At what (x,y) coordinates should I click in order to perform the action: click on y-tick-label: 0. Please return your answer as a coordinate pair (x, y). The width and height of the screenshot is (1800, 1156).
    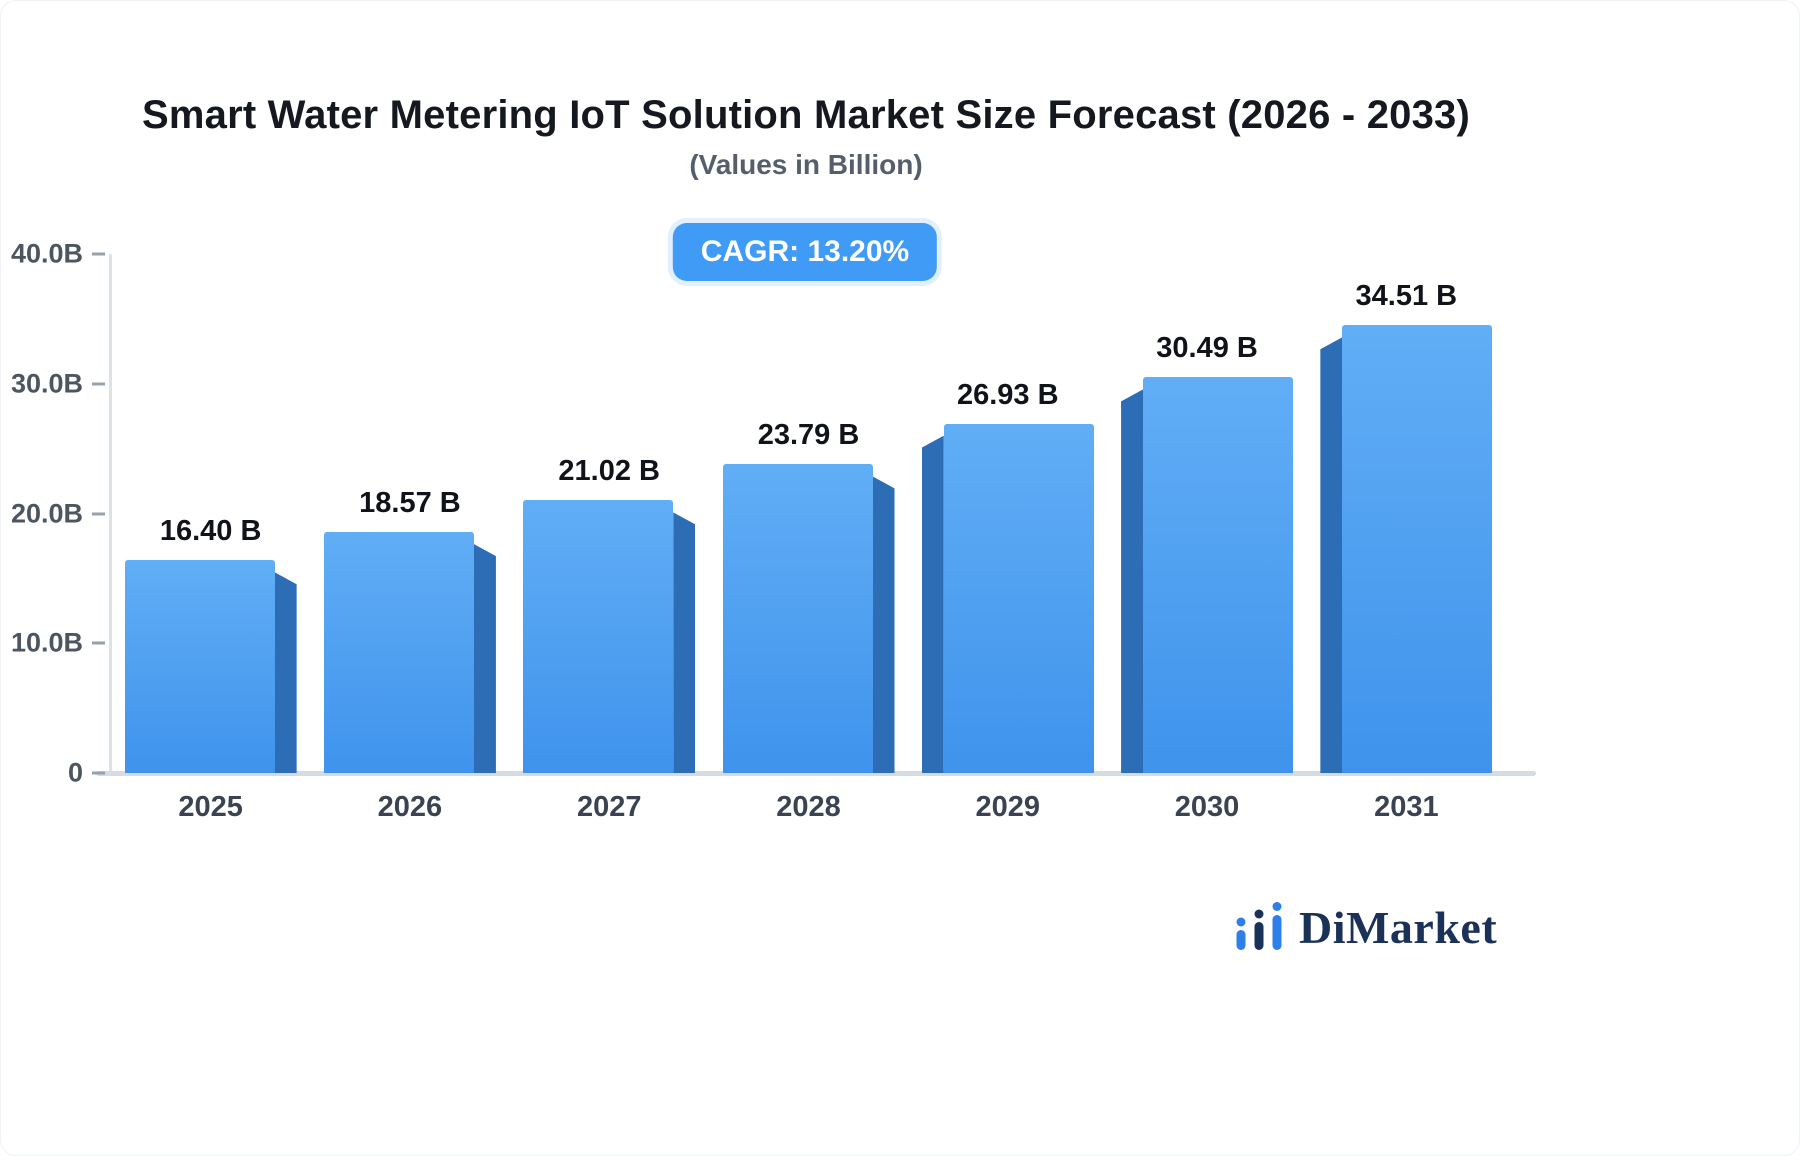
    Looking at the image, I should click on (75, 772).